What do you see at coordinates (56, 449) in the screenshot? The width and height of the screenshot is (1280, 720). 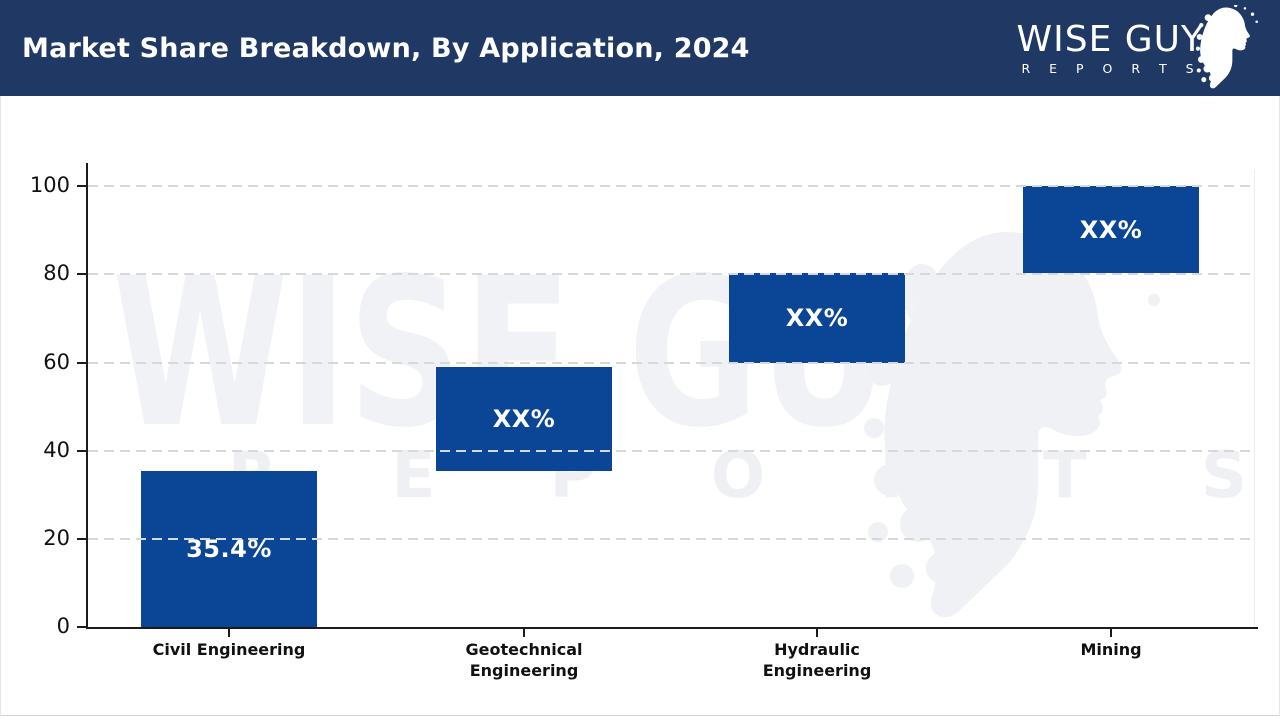 I see `y-tick-label-40: 40` at bounding box center [56, 449].